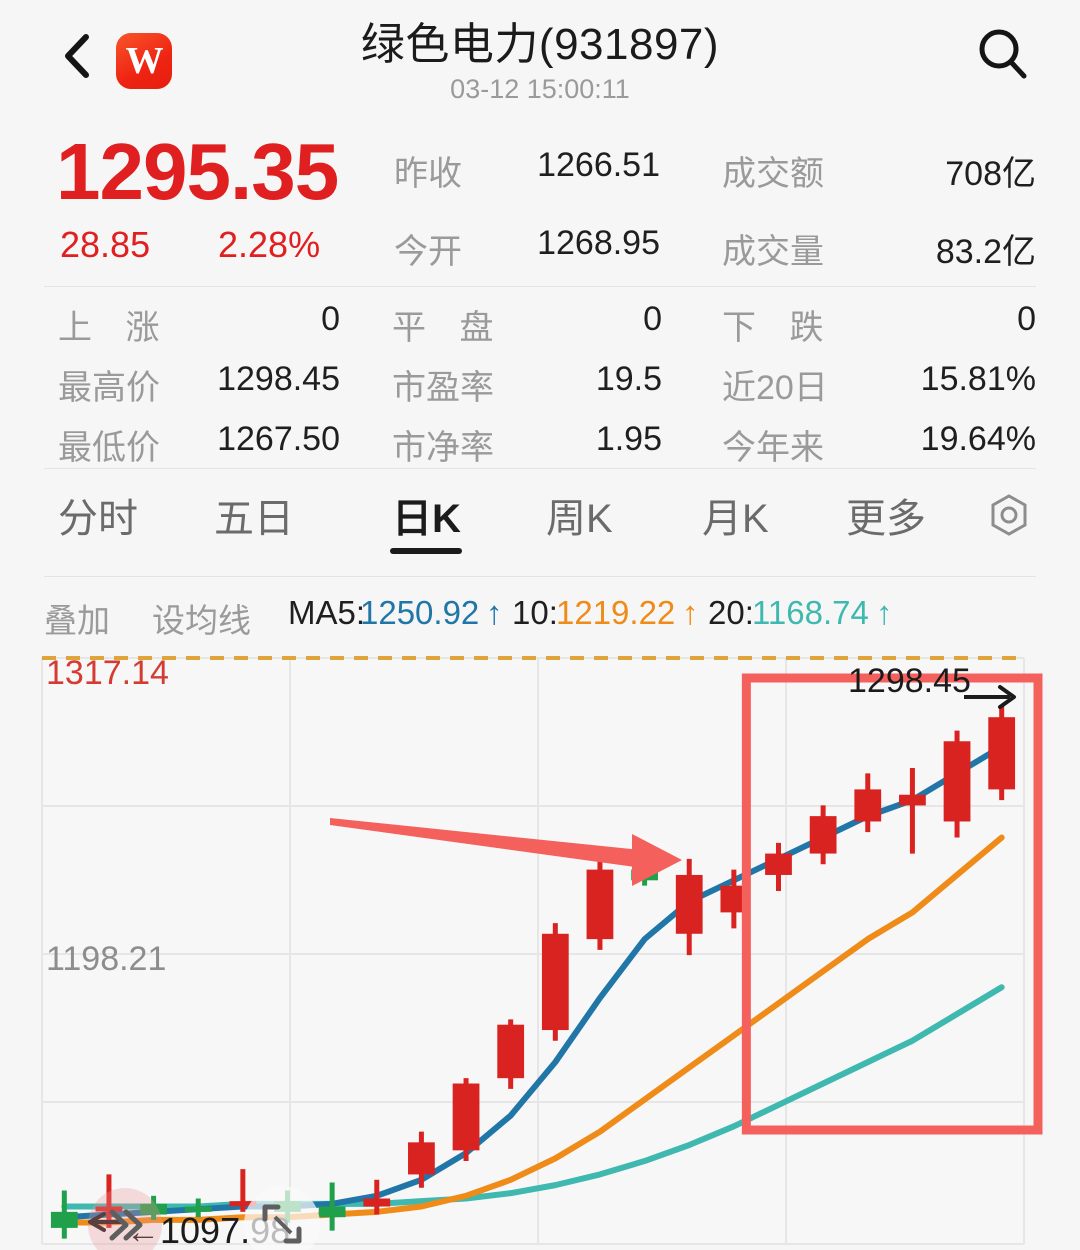 The image size is (1080, 1250). I want to click on expand-chart-button, so click(282, 1218).